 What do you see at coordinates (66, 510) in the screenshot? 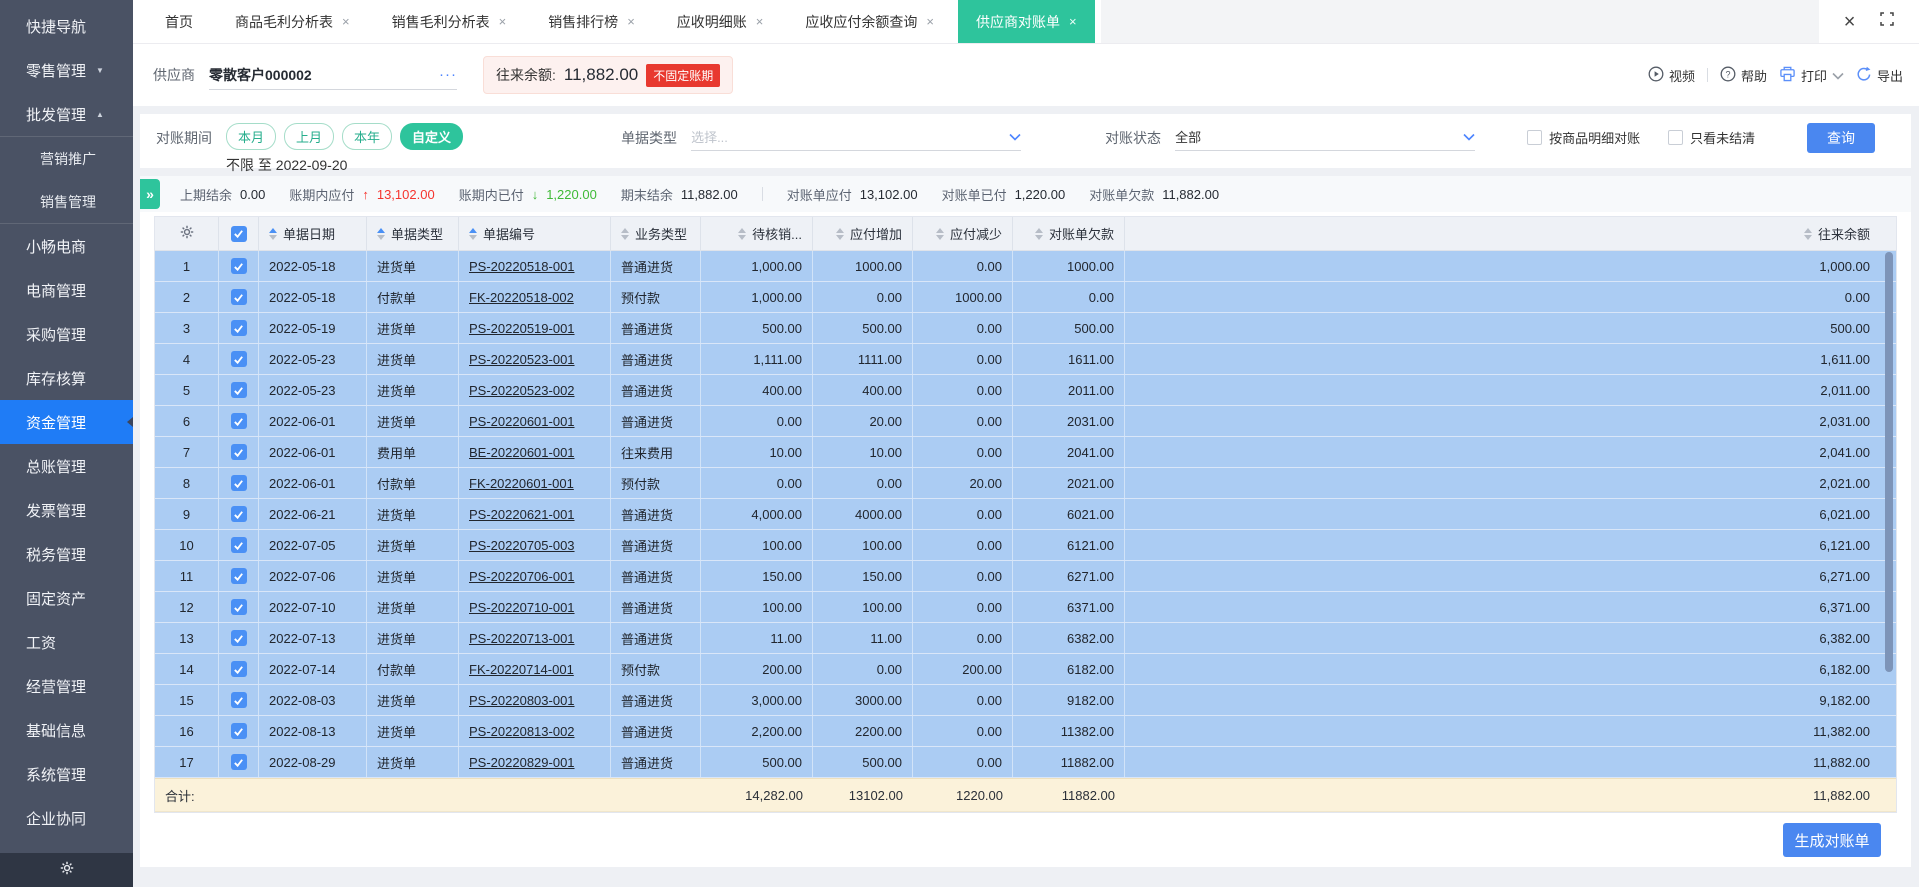
I see `sidebar-item-12: 发票管理` at bounding box center [66, 510].